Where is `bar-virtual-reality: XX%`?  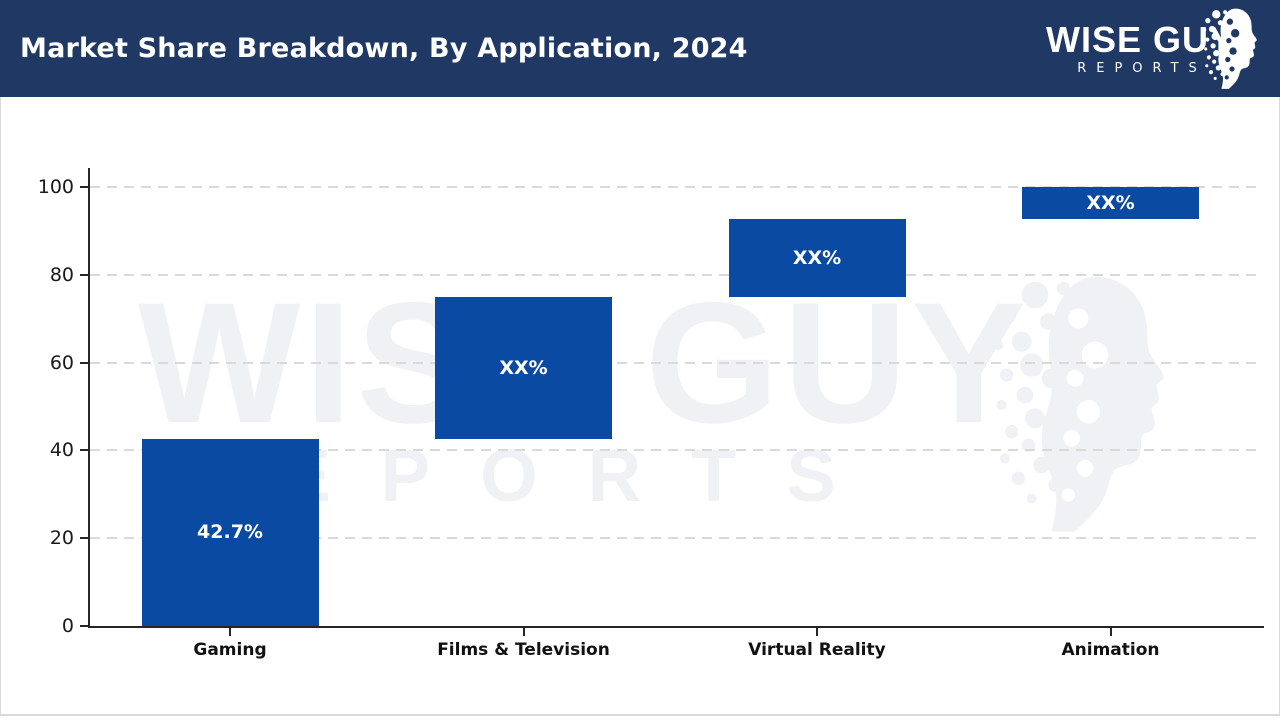 bar-virtual-reality: XX% is located at coordinates (817, 258).